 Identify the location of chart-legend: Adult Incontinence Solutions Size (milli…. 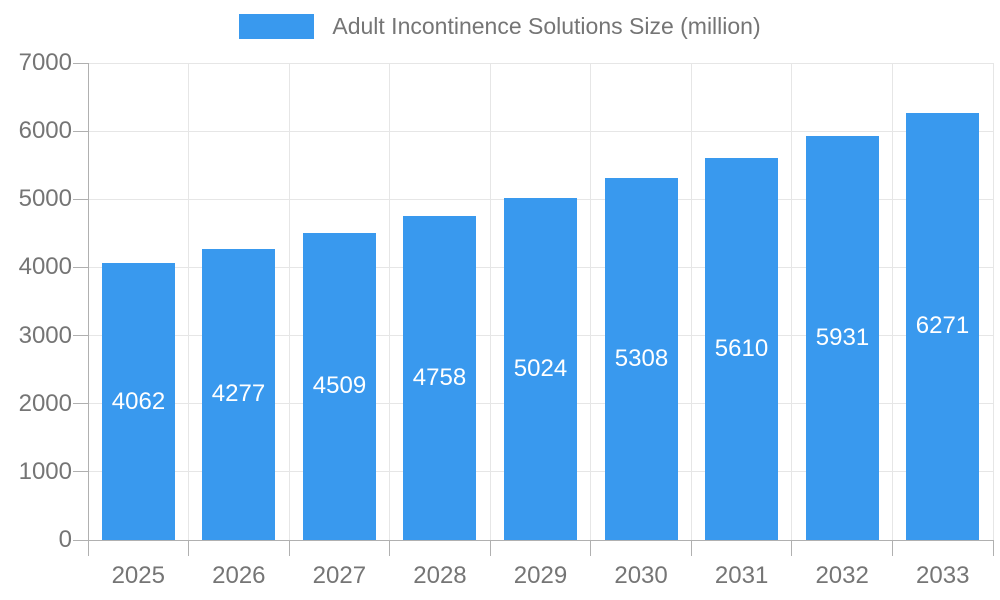
(500, 26).